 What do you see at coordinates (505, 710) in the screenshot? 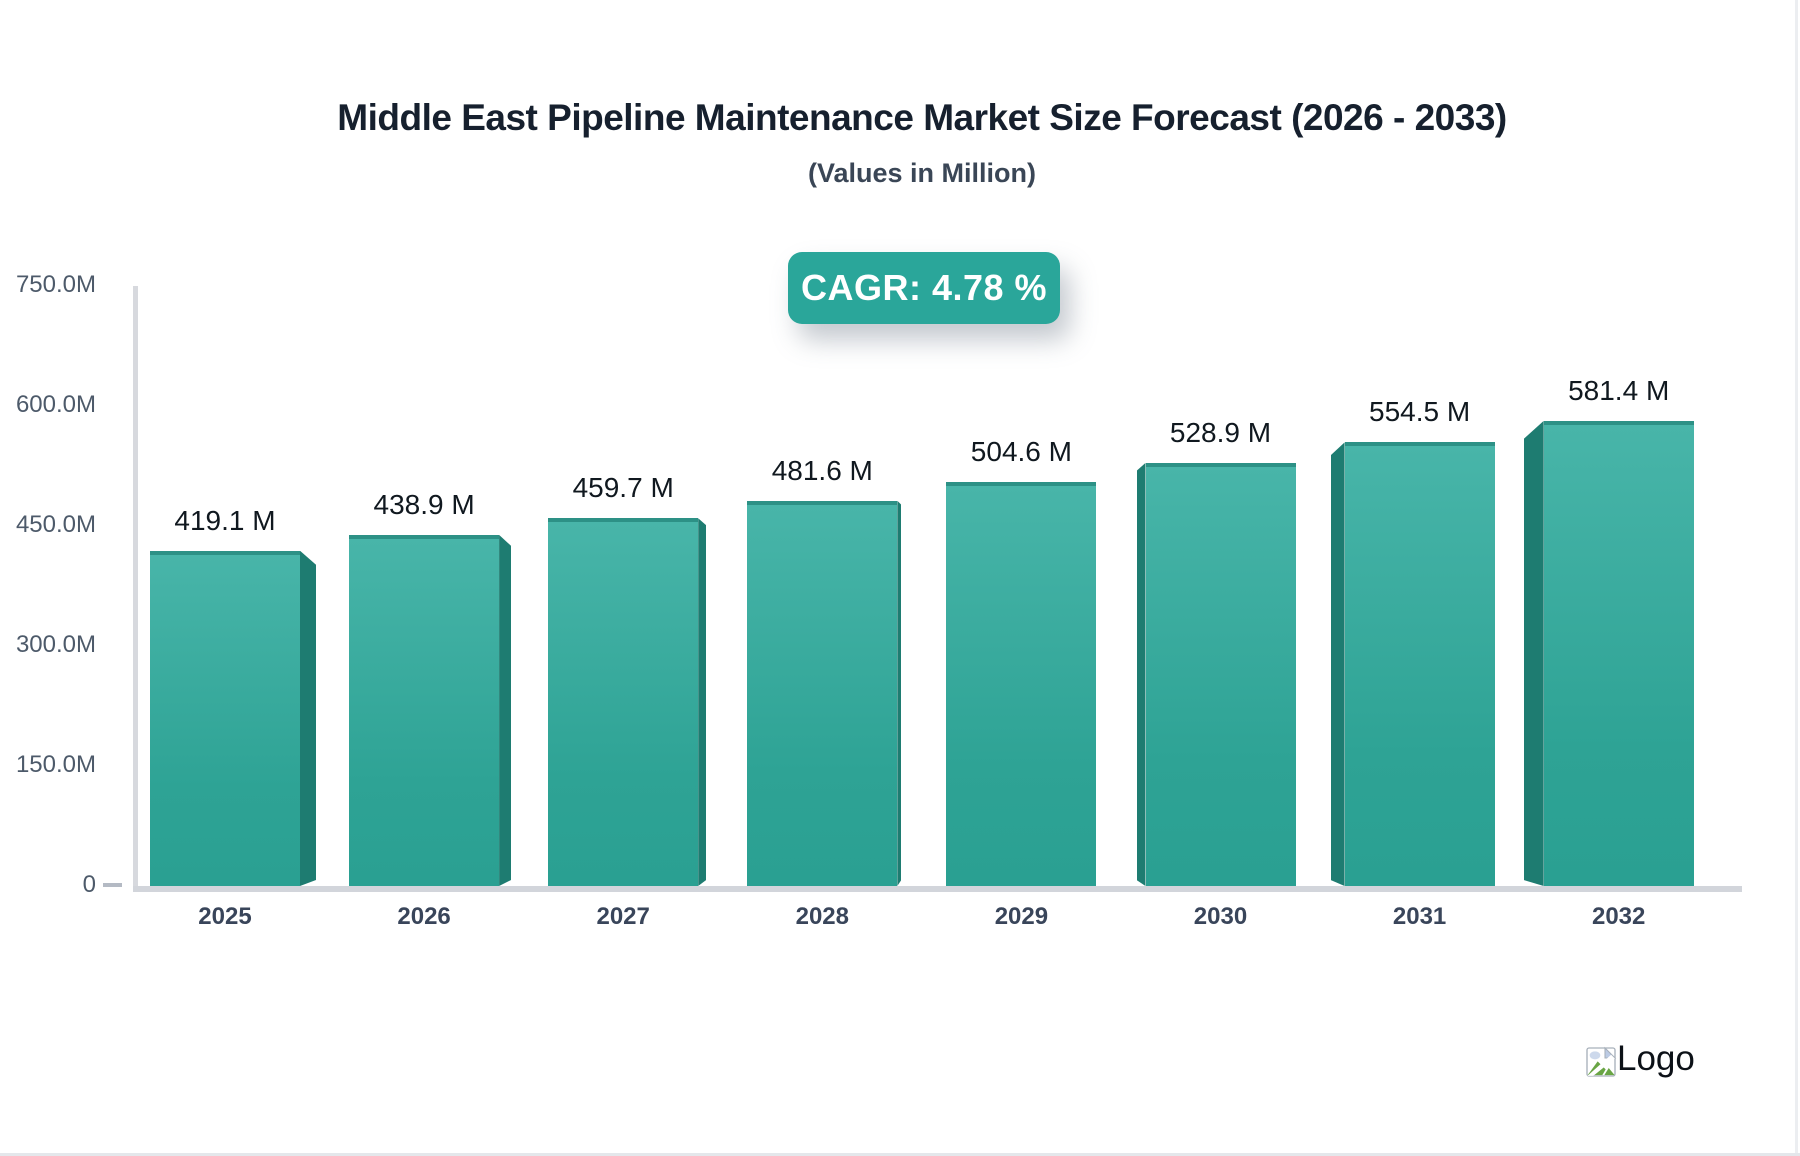
I see `bar-side-2026` at bounding box center [505, 710].